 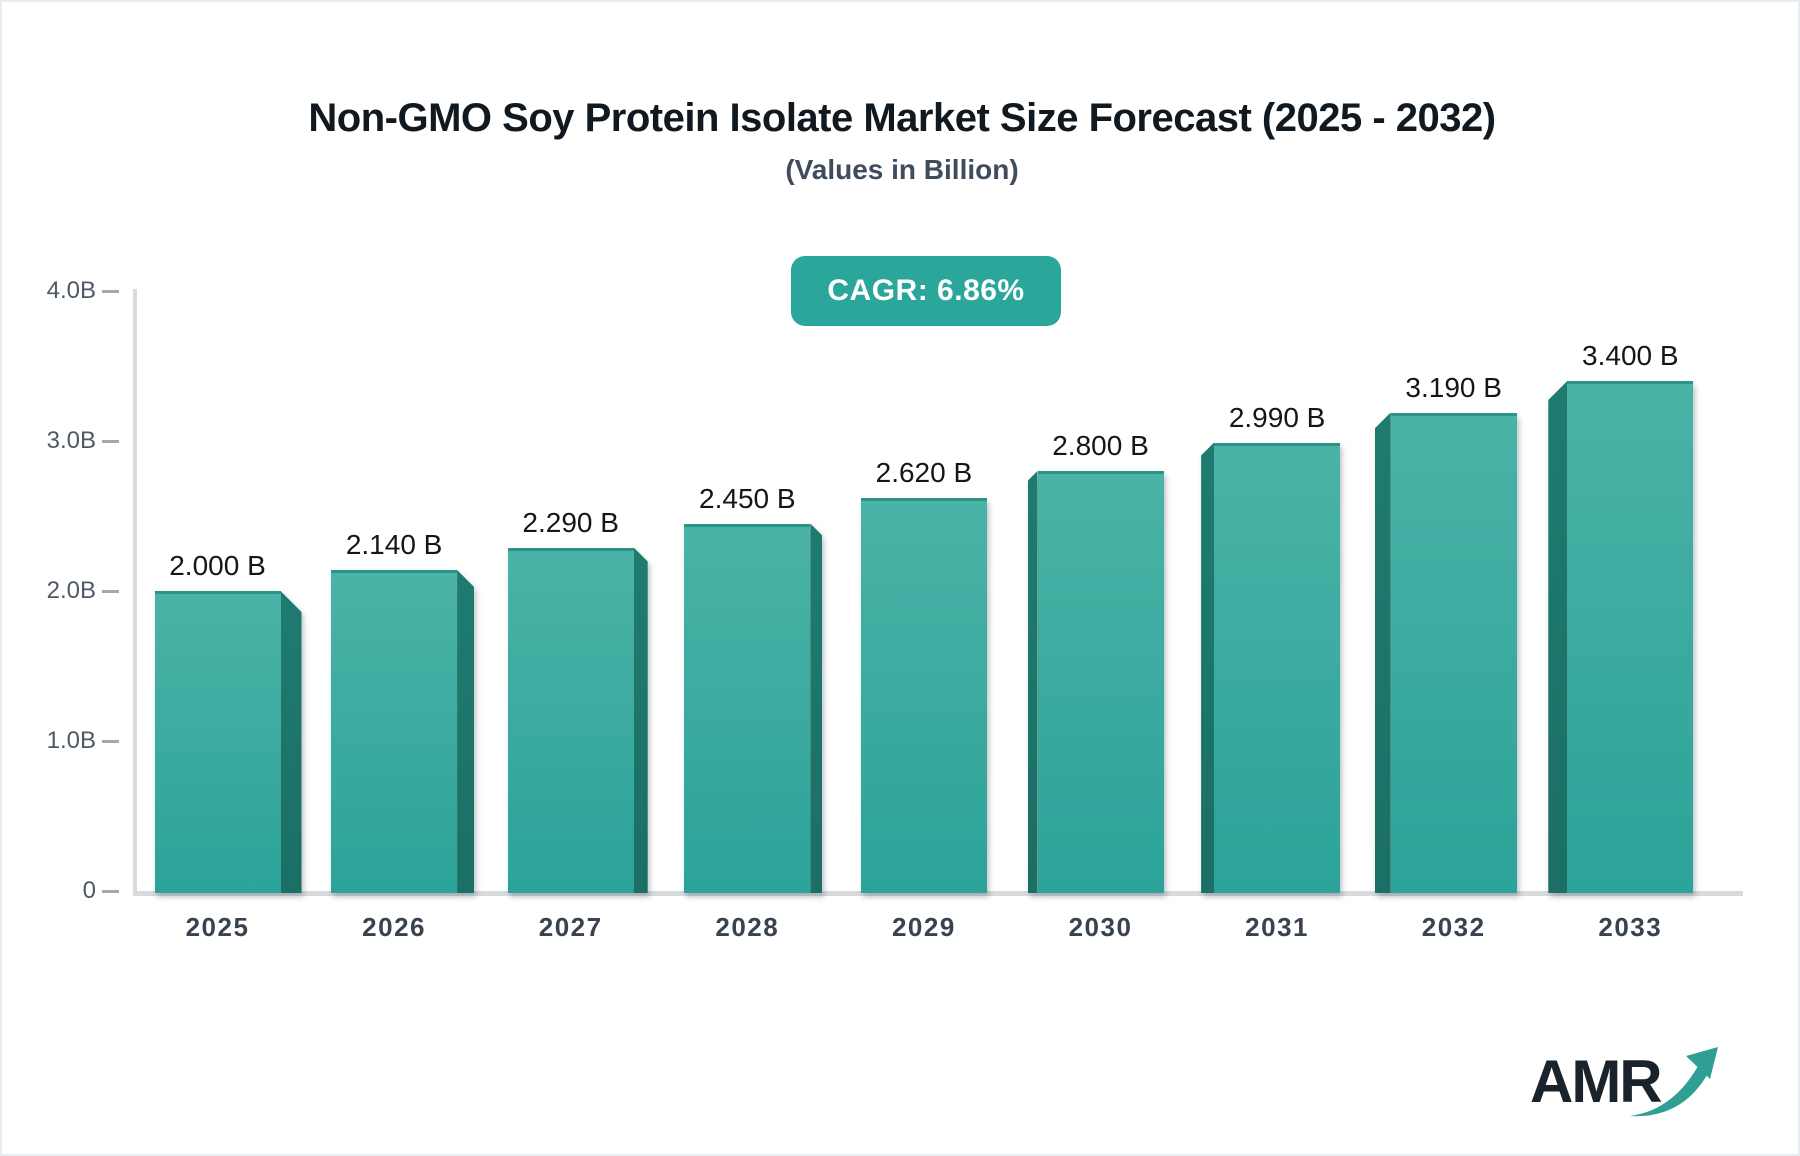 What do you see at coordinates (1277, 417) in the screenshot?
I see `bar-value-label: 2.990 B` at bounding box center [1277, 417].